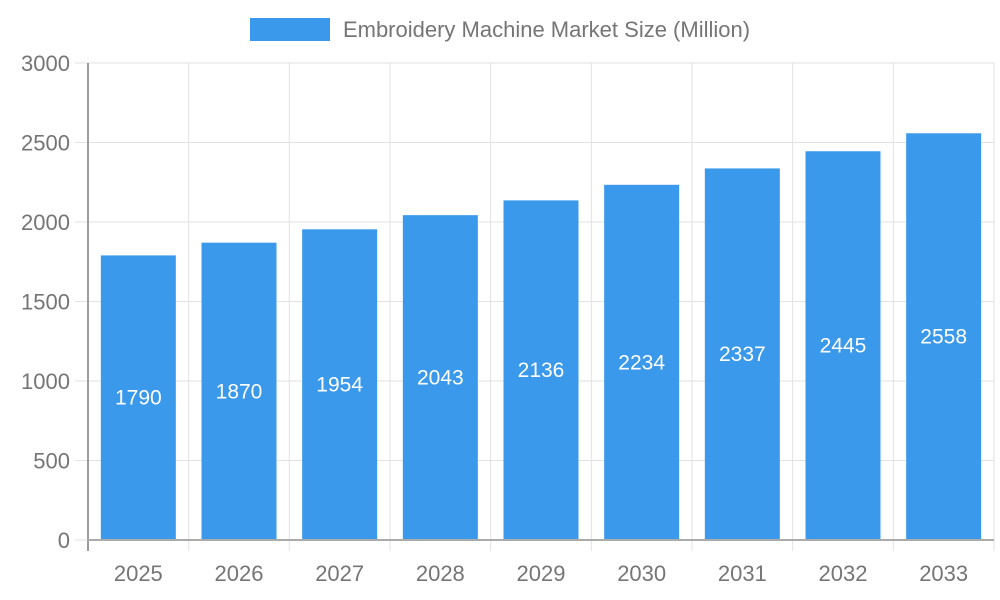 Image resolution: width=1000 pixels, height=600 pixels. I want to click on bar-2031, so click(742, 354).